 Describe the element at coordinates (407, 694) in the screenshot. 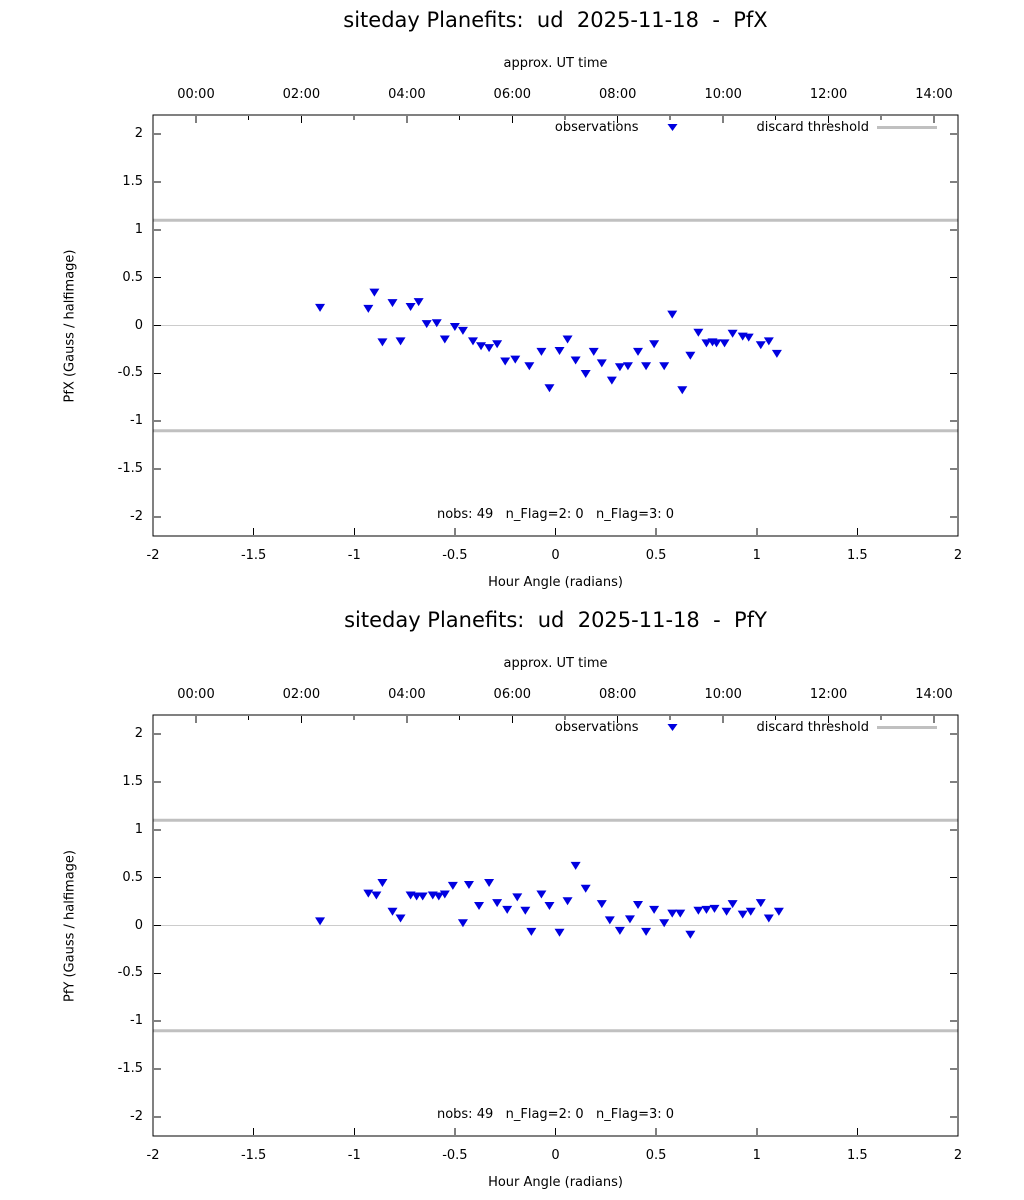

I see `ut-tick-label: 04:00` at that location.